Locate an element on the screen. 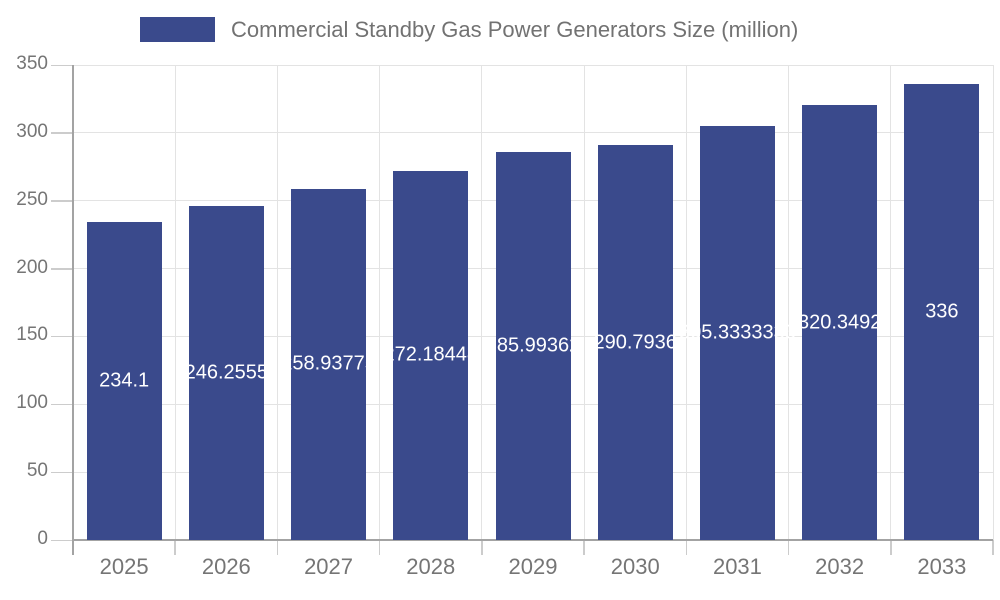 This screenshot has height=600, width=1000. y-axis-line is located at coordinates (73, 310).